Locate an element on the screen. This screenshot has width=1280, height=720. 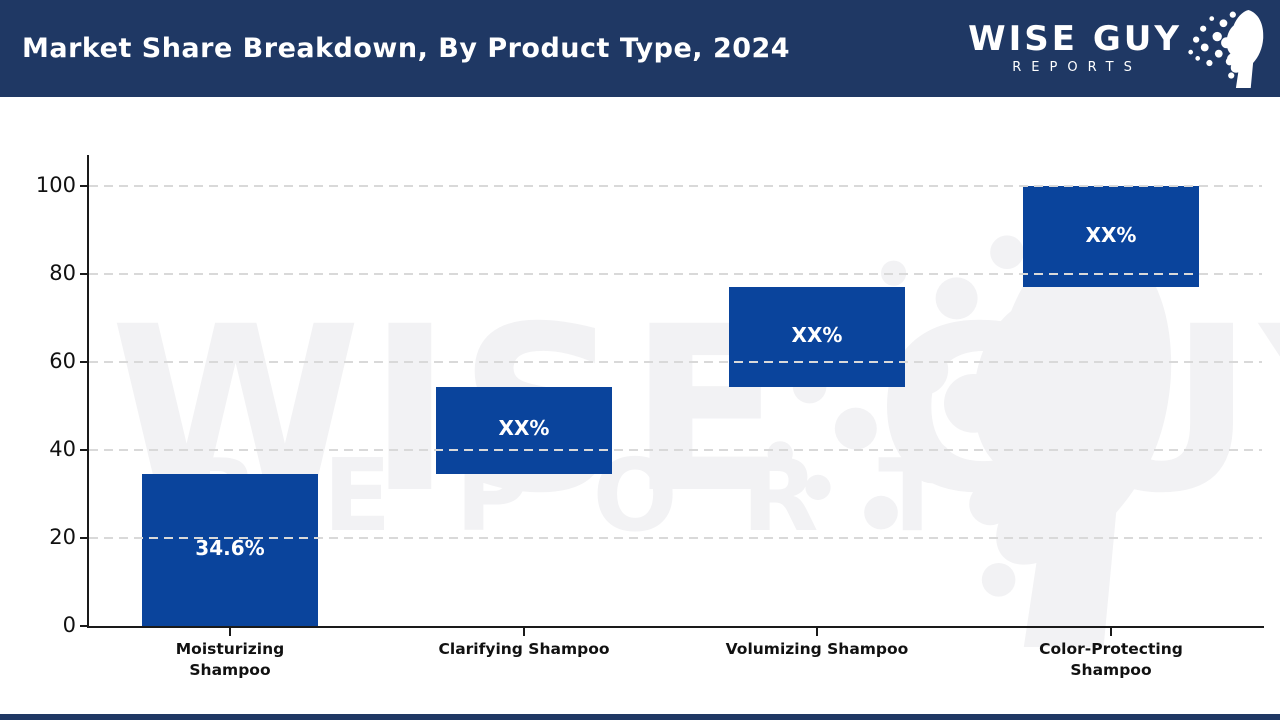
bar-value-label-clarifying-shampoo: XX% is located at coordinates (524, 428).